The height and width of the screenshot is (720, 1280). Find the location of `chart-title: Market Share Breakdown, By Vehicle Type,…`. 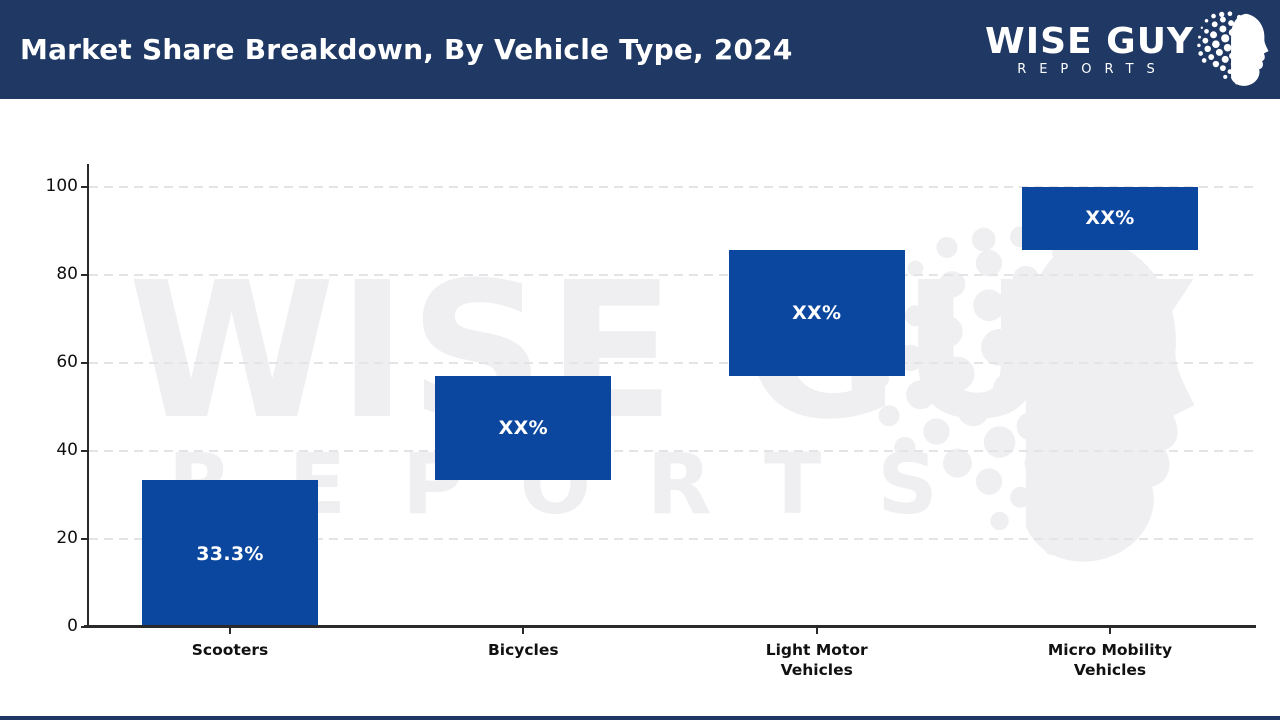

chart-title: Market Share Breakdown, By Vehicle Type,… is located at coordinates (406, 49).